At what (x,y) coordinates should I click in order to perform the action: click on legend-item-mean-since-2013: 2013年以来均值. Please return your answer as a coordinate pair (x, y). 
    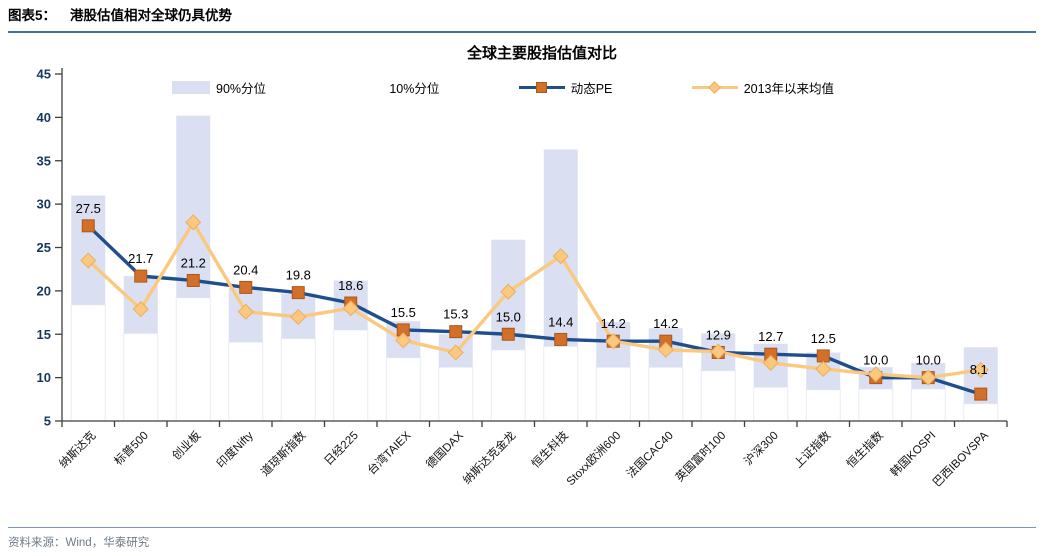
    Looking at the image, I should click on (762, 87).